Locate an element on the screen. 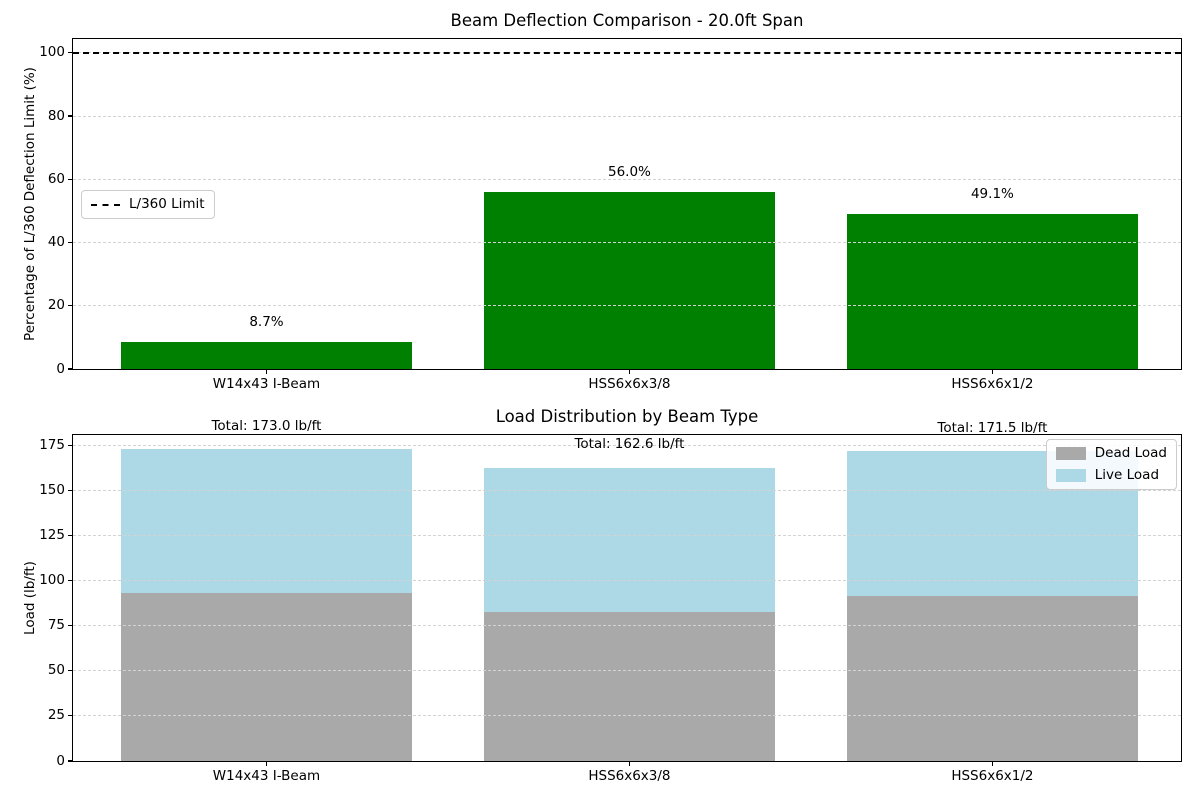  deflection-chart-legend: L/360 Limit is located at coordinates (148, 204).